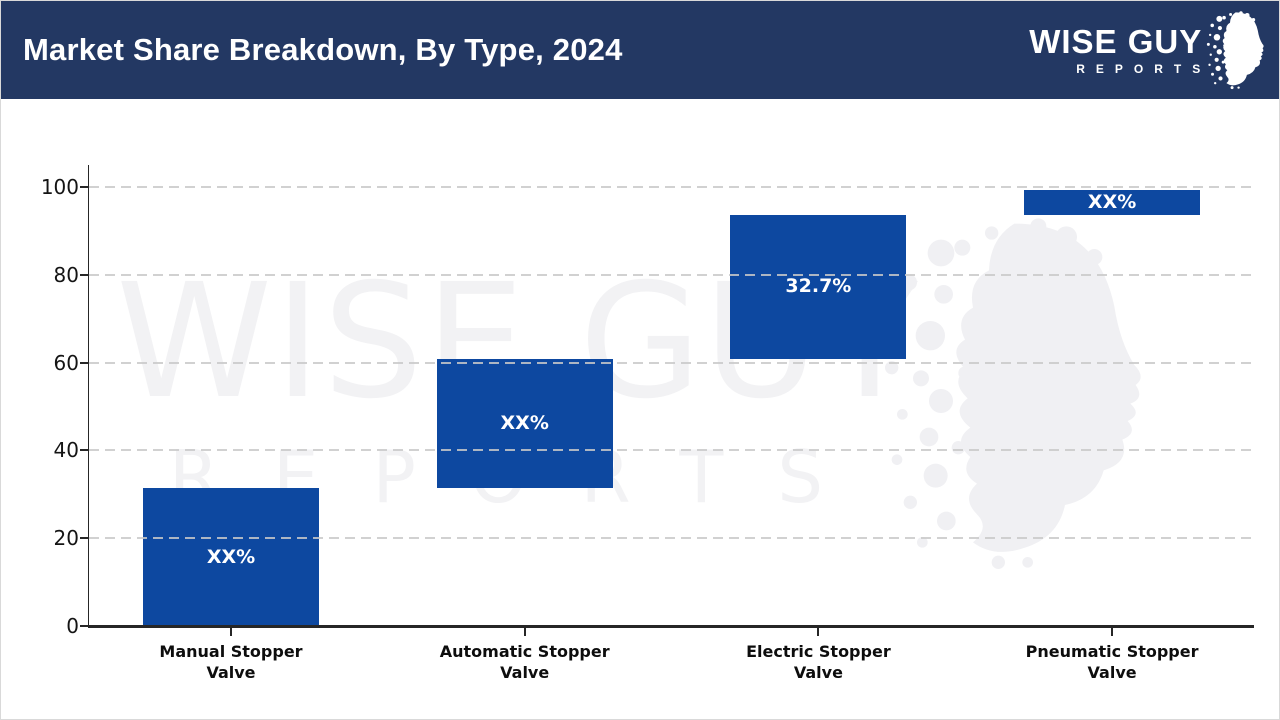  What do you see at coordinates (1116, 41) in the screenshot?
I see `logo-wordmark: WISE GUY` at bounding box center [1116, 41].